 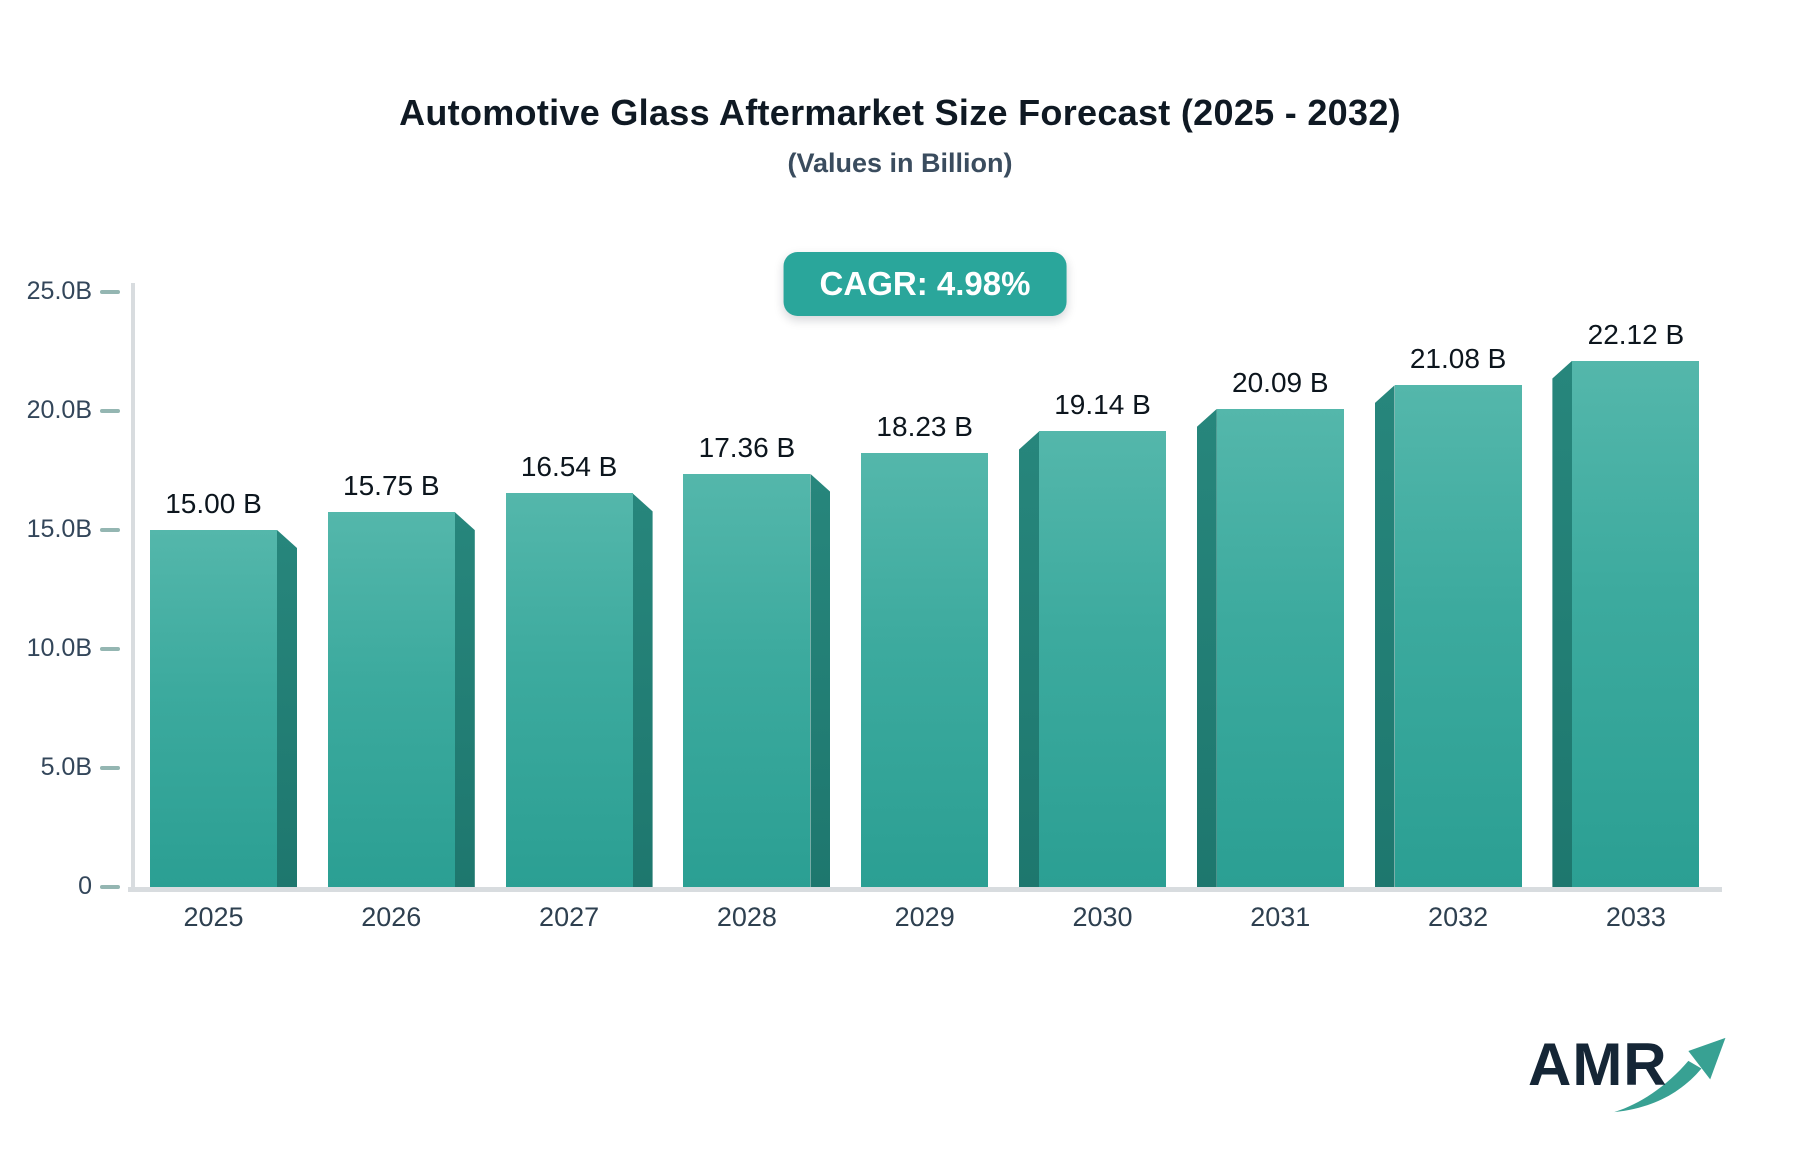 What do you see at coordinates (924, 917) in the screenshot?
I see `x-axis-label: 2029` at bounding box center [924, 917].